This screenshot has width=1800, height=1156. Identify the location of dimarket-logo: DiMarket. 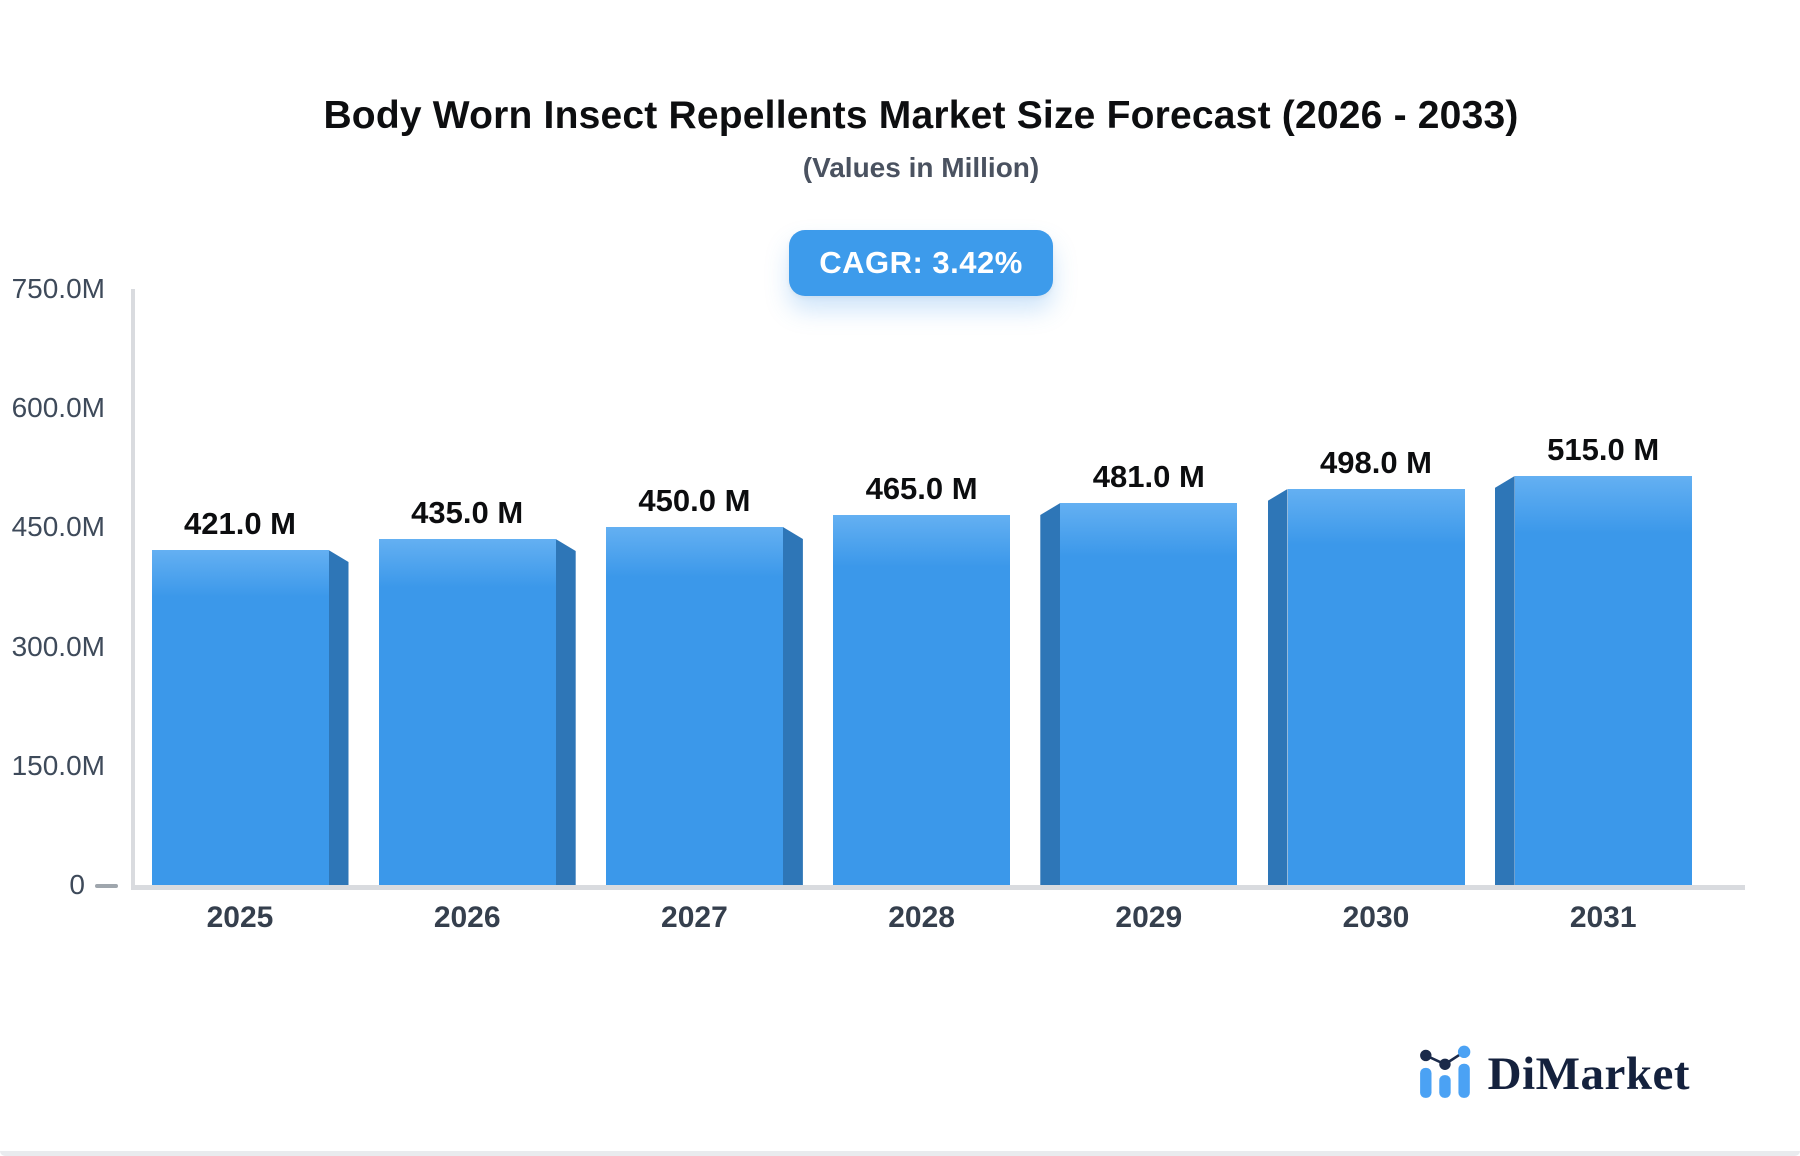
(1554, 1073).